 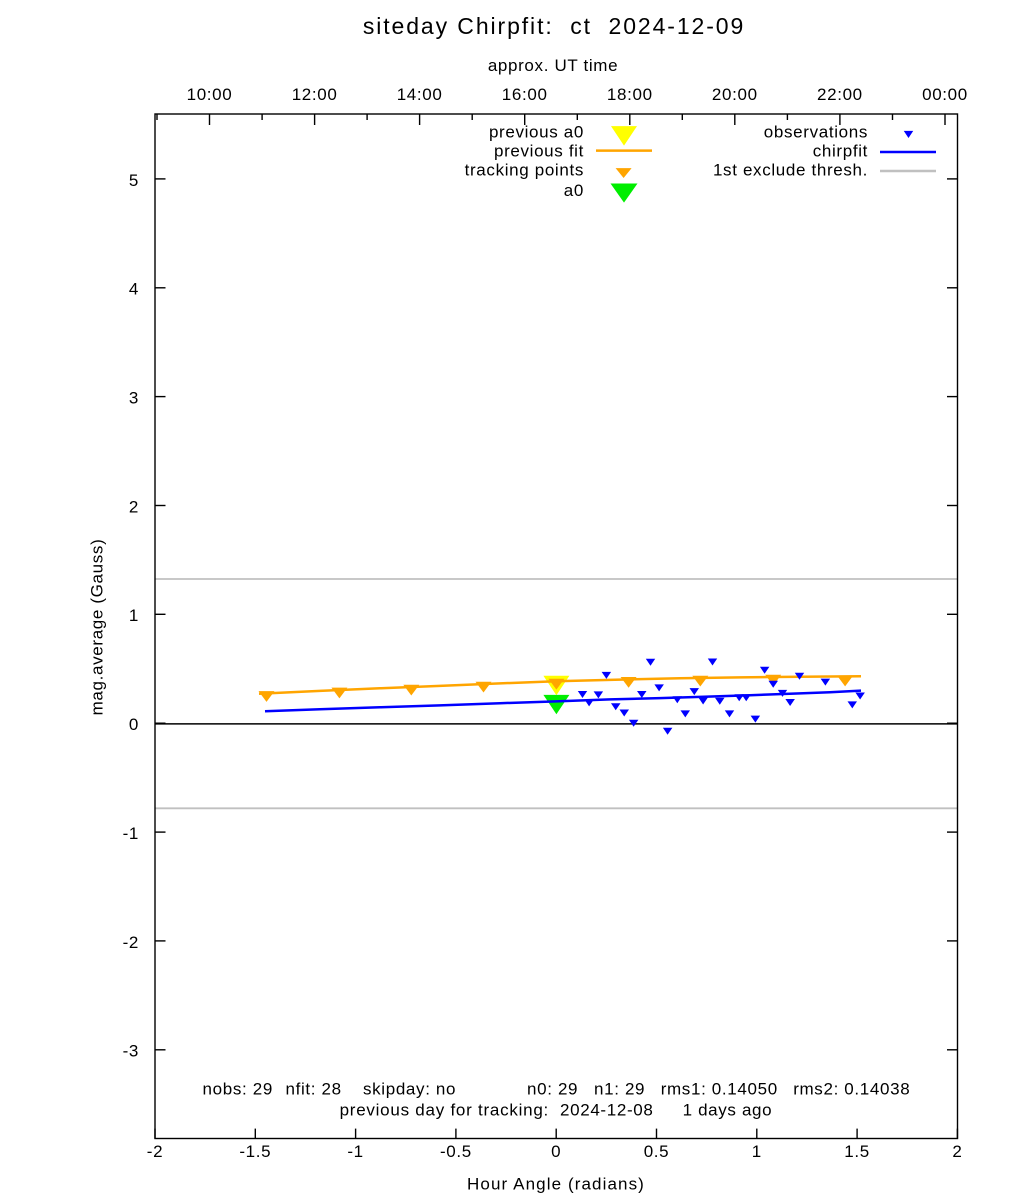 I want to click on svg-text: 10:00, so click(x=210, y=94).